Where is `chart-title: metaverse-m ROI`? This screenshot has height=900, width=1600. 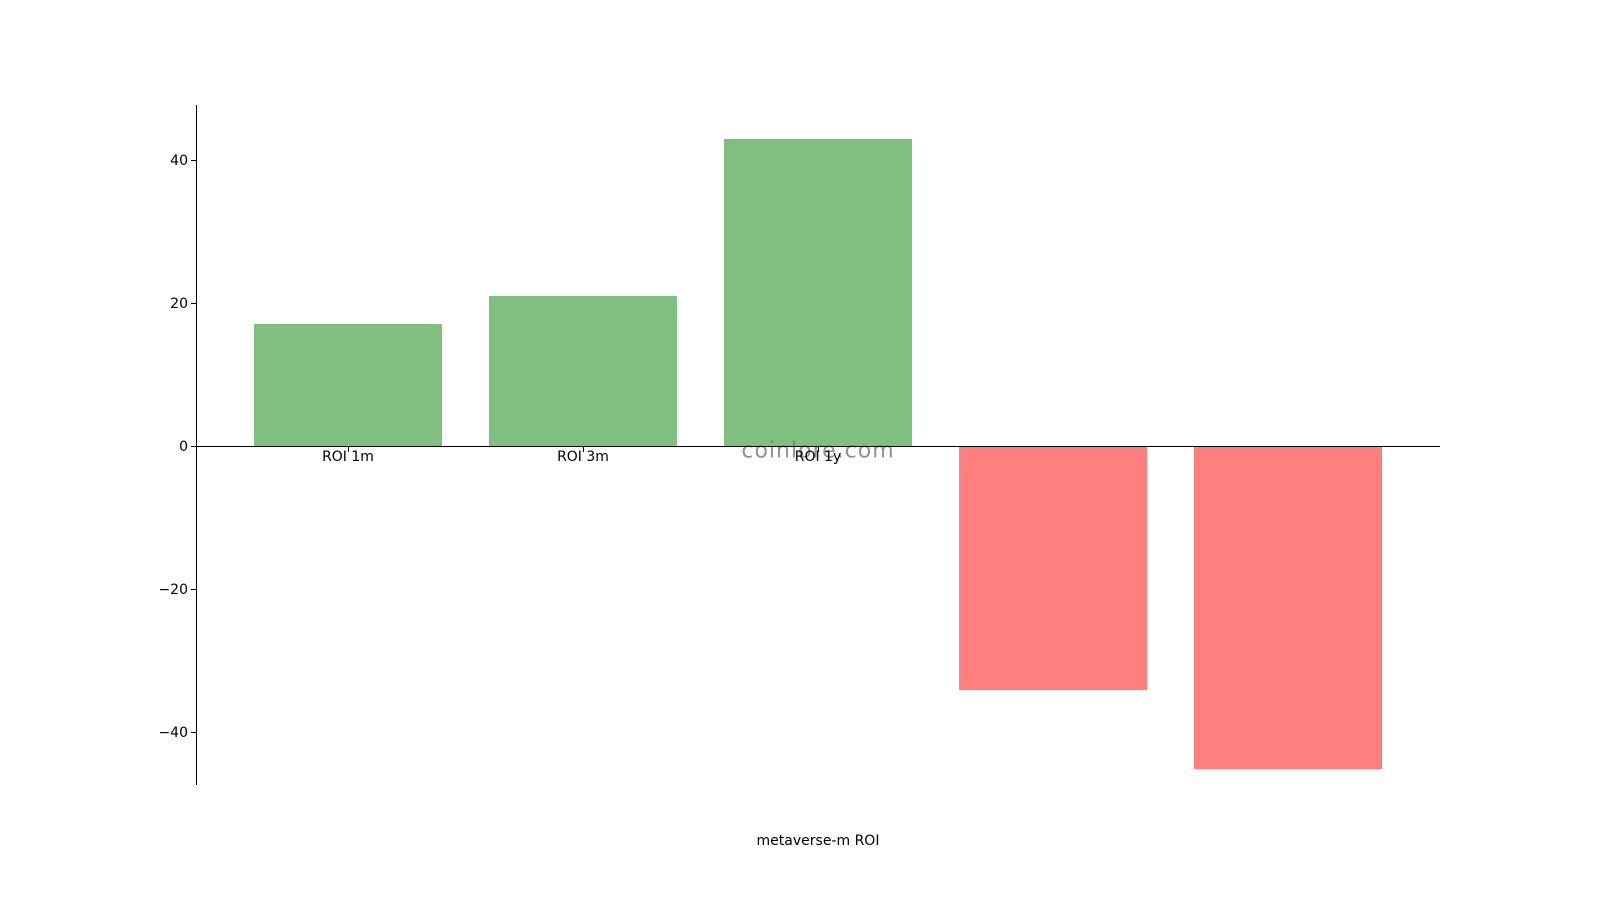
chart-title: metaverse-m ROI is located at coordinates (818, 841).